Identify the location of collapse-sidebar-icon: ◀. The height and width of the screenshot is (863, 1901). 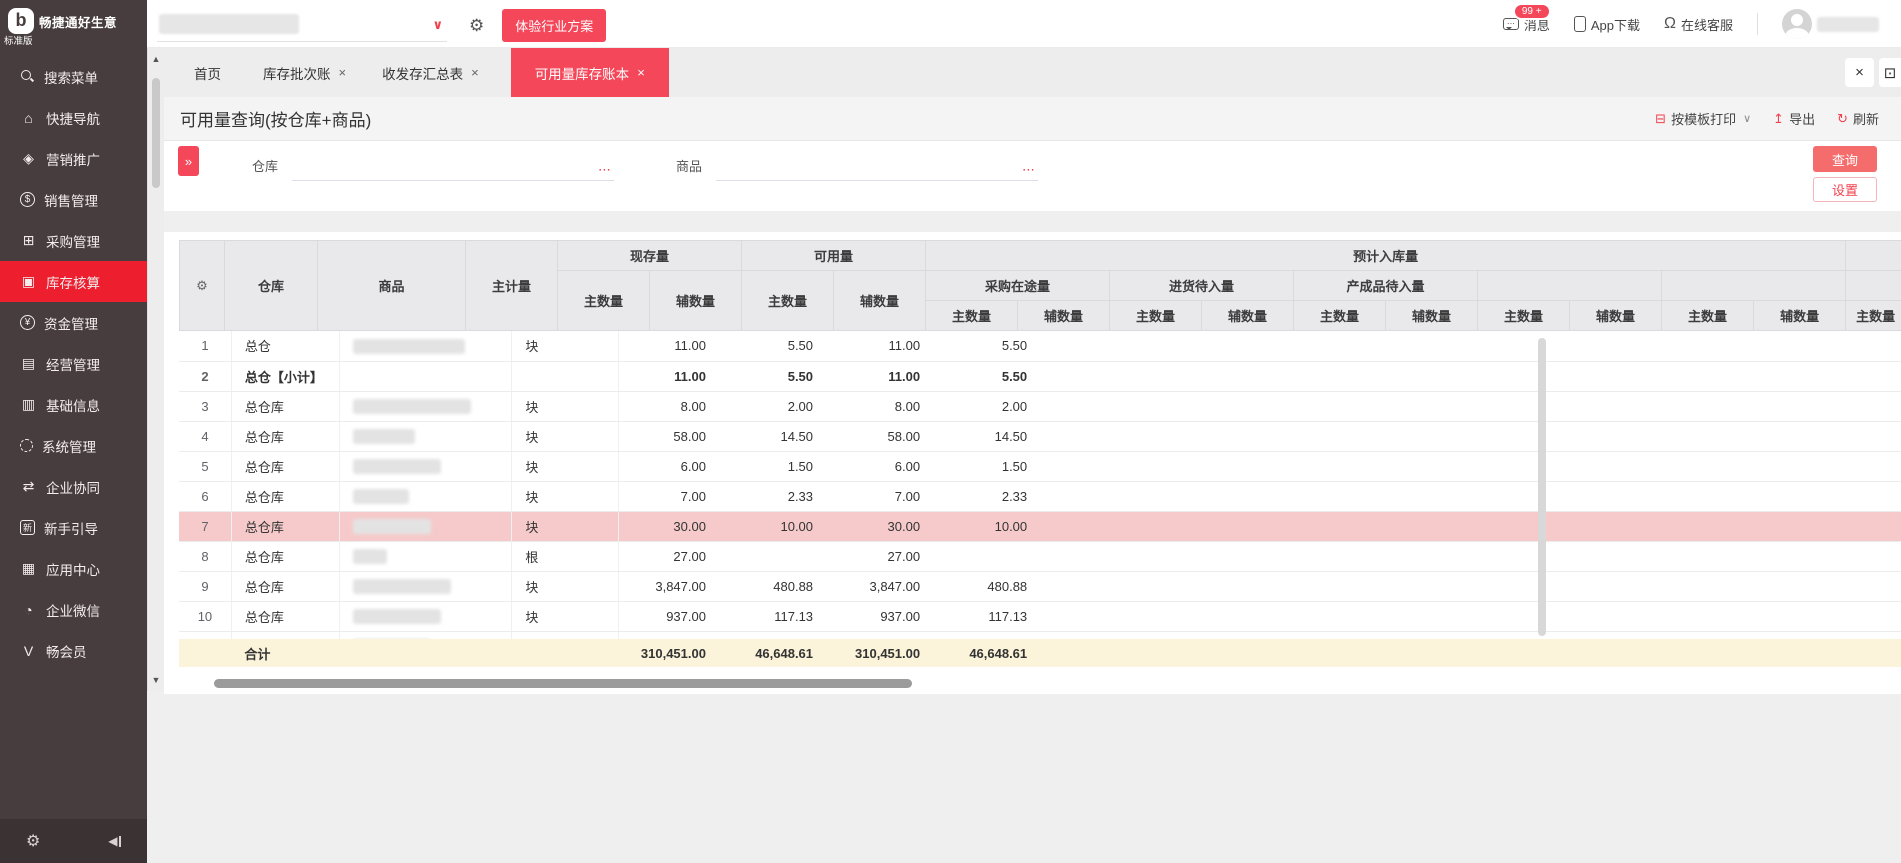
(114, 841).